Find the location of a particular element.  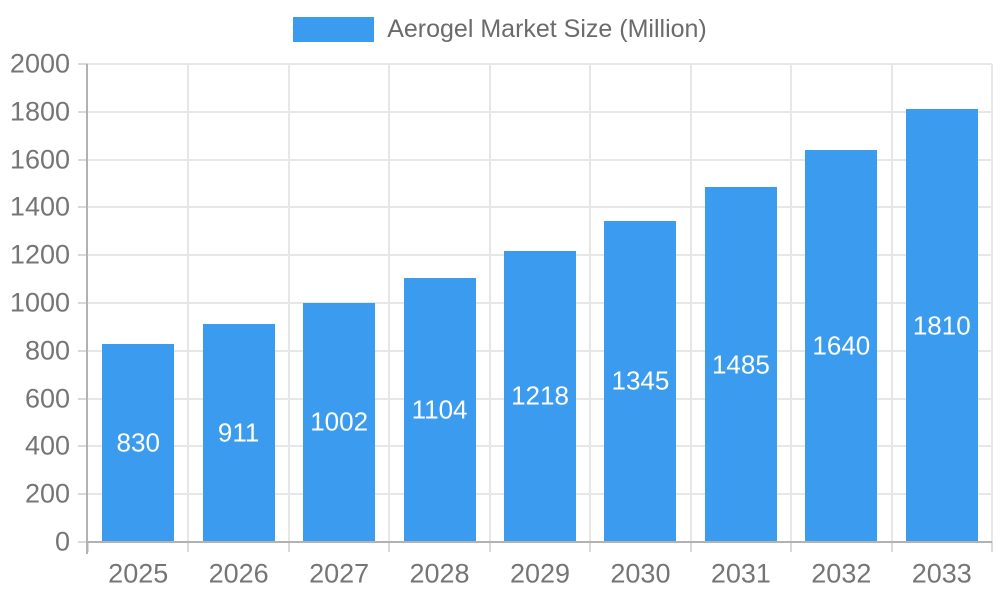

y-tick-label: 2000 is located at coordinates (39, 63).